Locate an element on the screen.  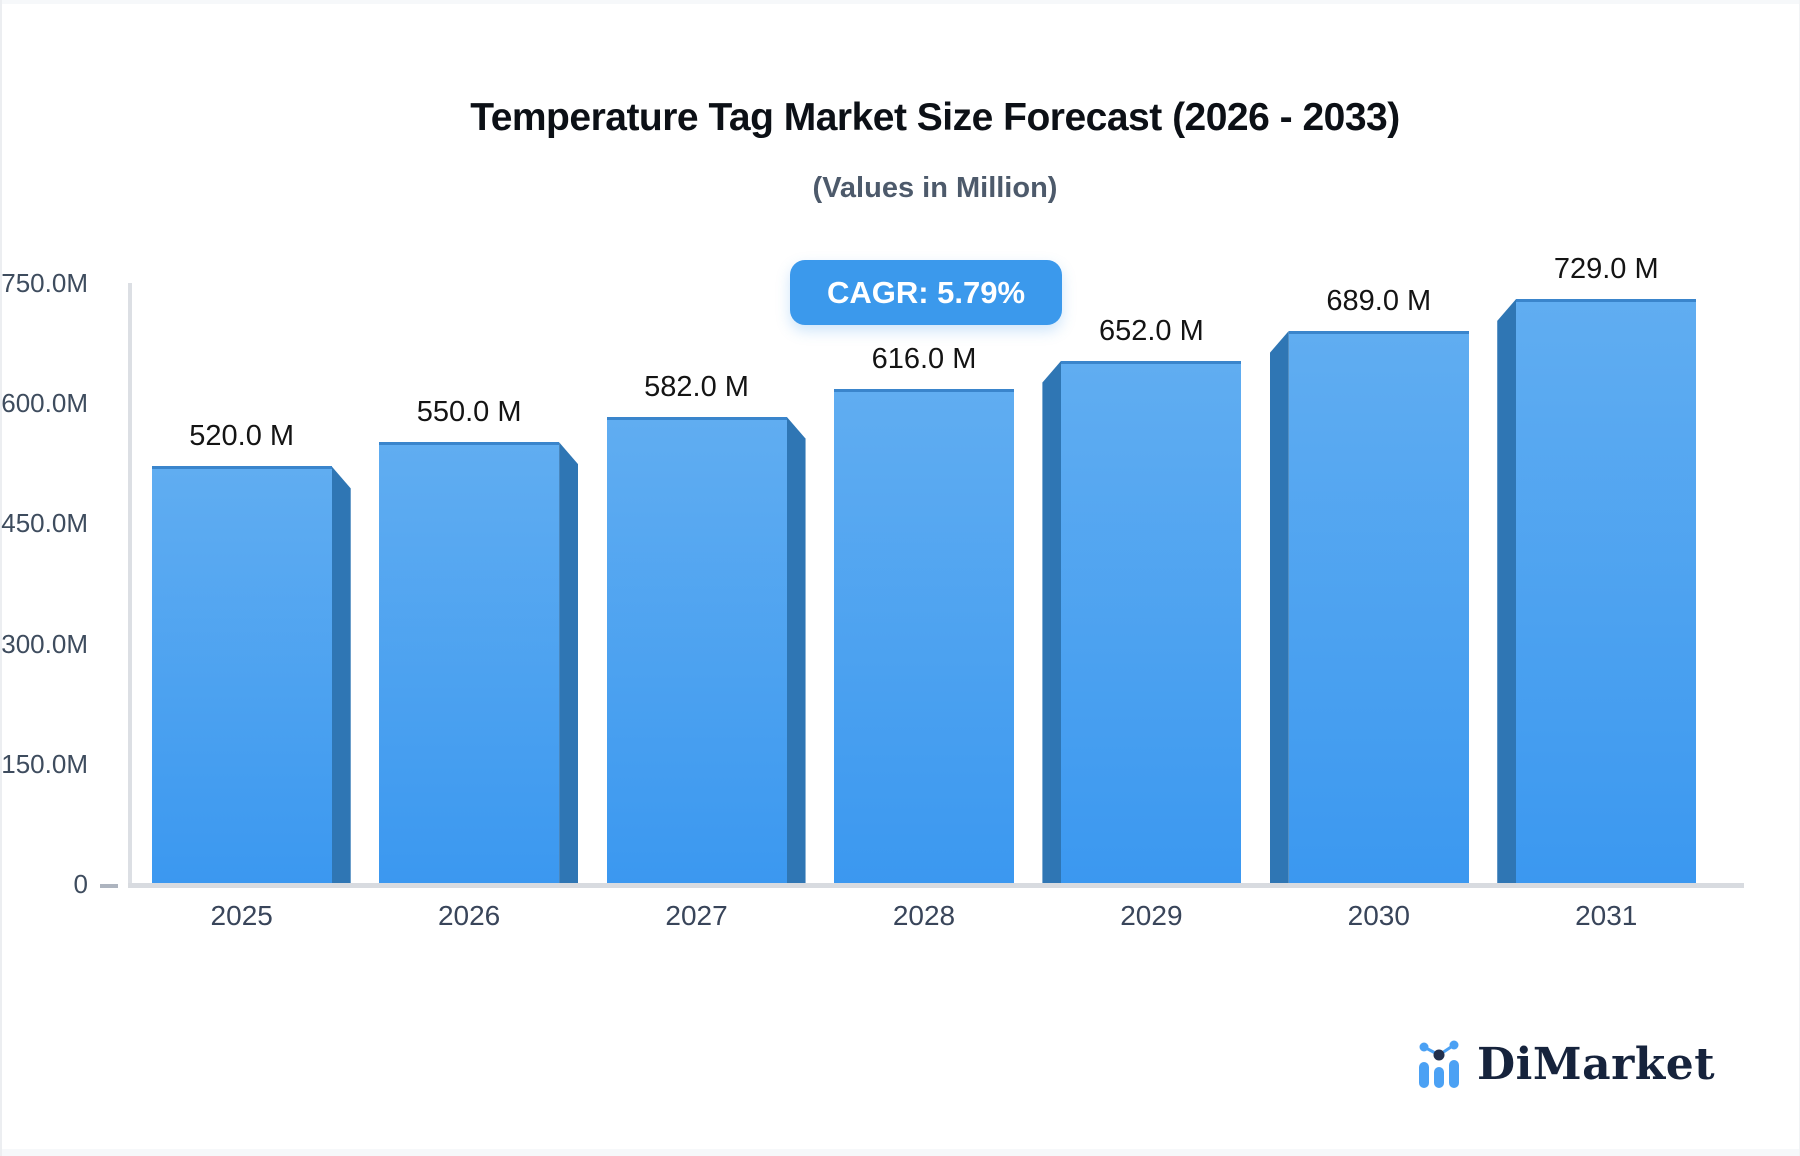
bar-slot: 520.0 M is located at coordinates (241, 651).